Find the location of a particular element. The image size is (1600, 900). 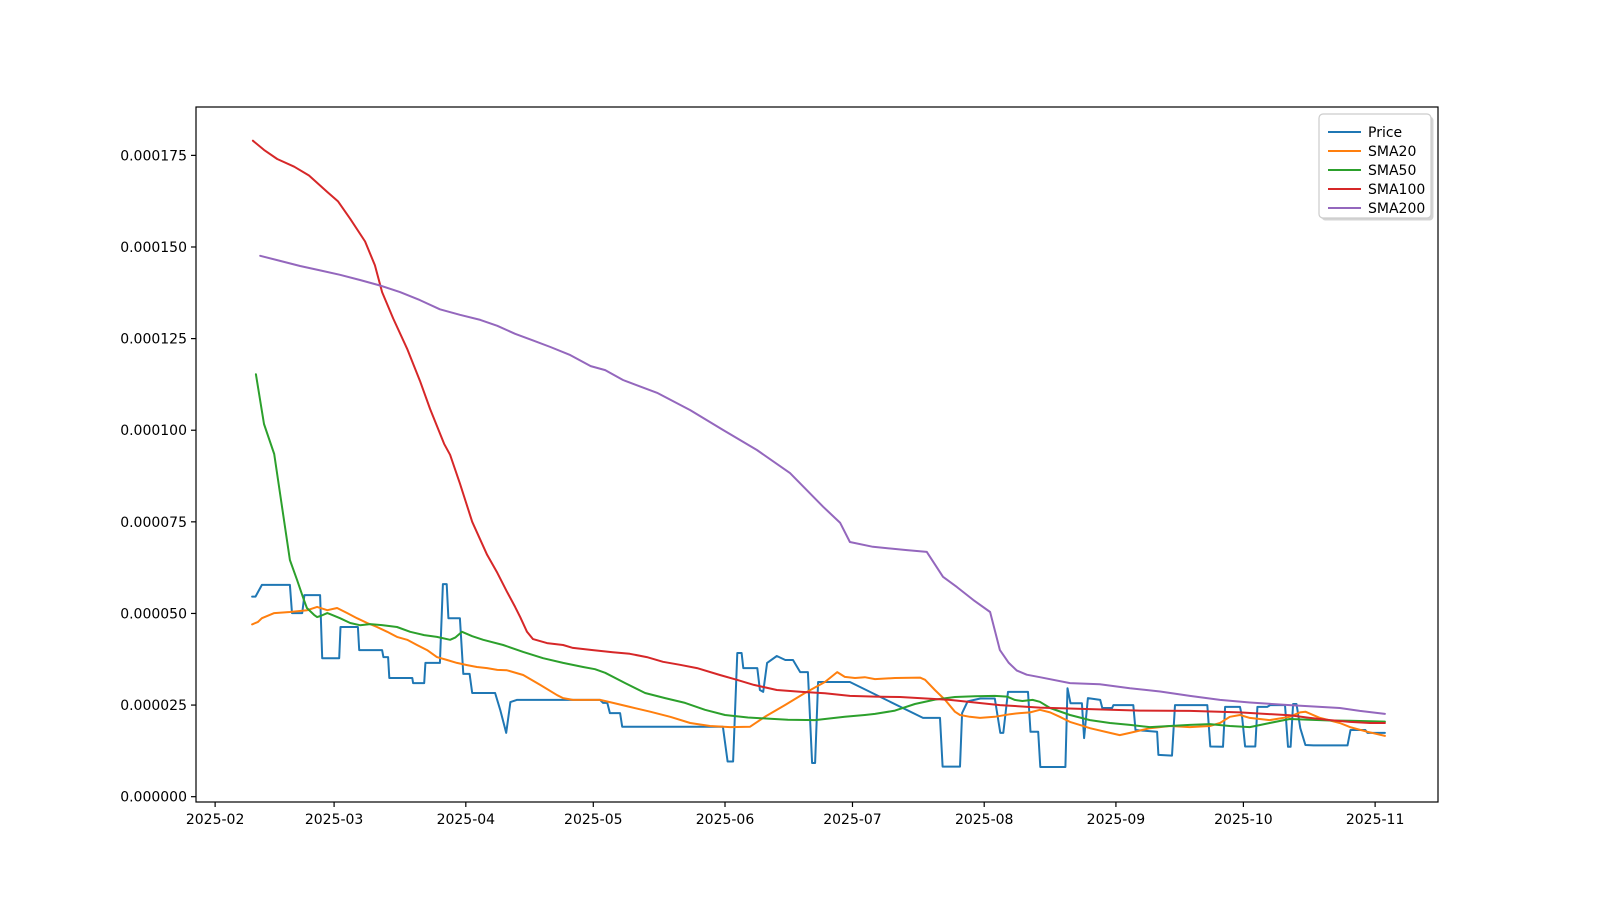

legend: Price SMA20 SMA50 SMA100 SMA200 is located at coordinates (1376, 167).